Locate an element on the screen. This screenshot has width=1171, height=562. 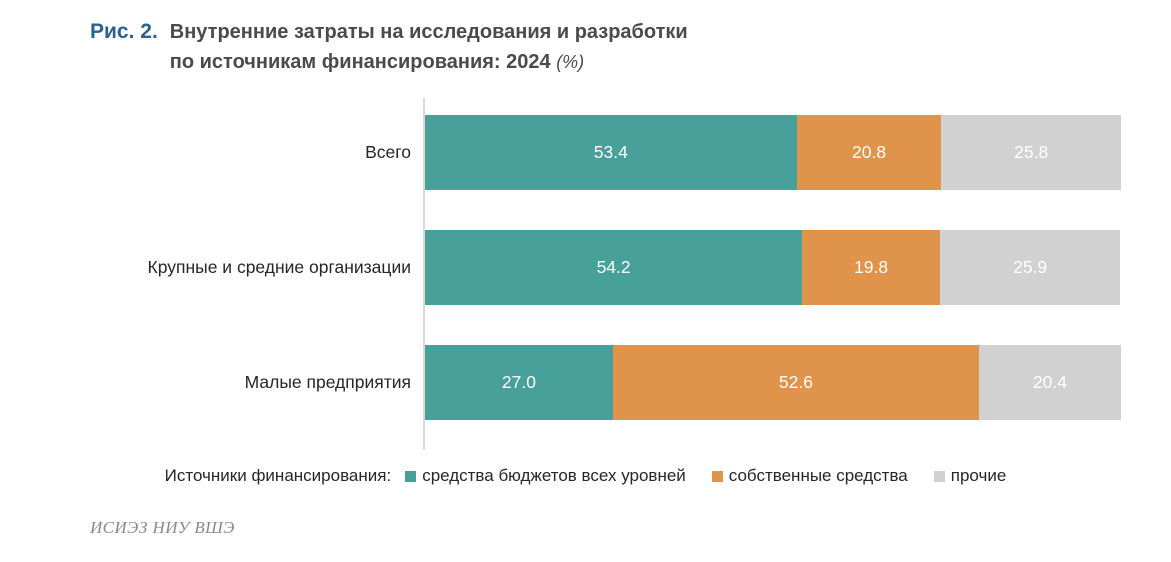
category-label: Малые предприятия is located at coordinates (327, 382).